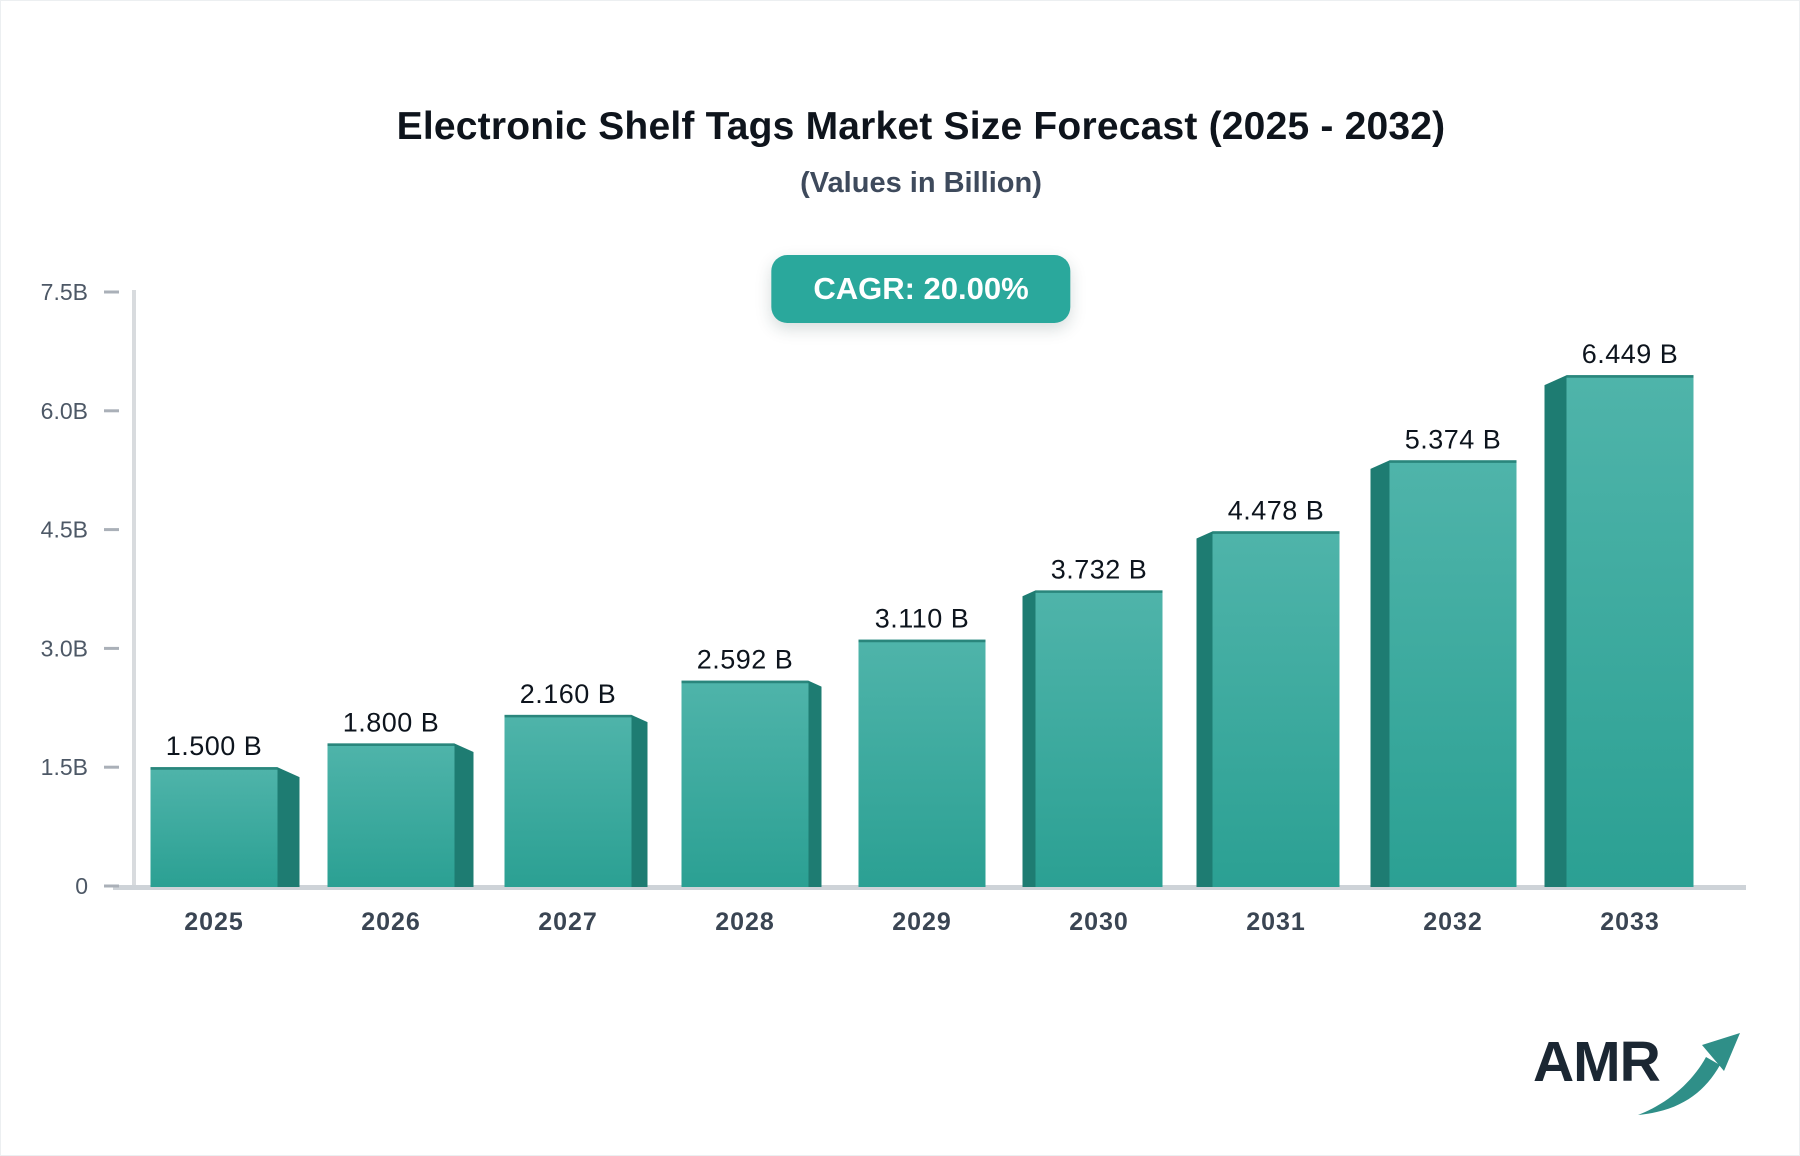  Describe the element at coordinates (64, 767) in the screenshot. I see `y-tick-label: 1.5B` at that location.